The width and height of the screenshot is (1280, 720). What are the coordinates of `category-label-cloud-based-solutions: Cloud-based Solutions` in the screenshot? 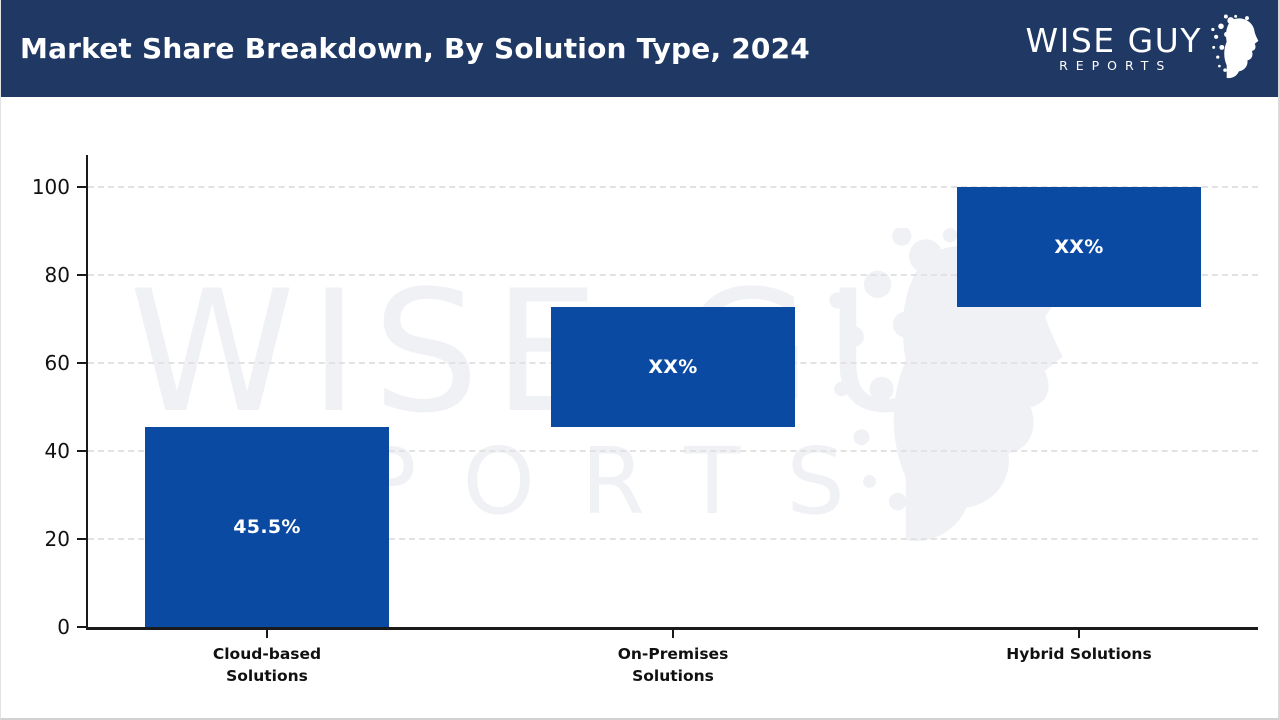 It's located at (267, 665).